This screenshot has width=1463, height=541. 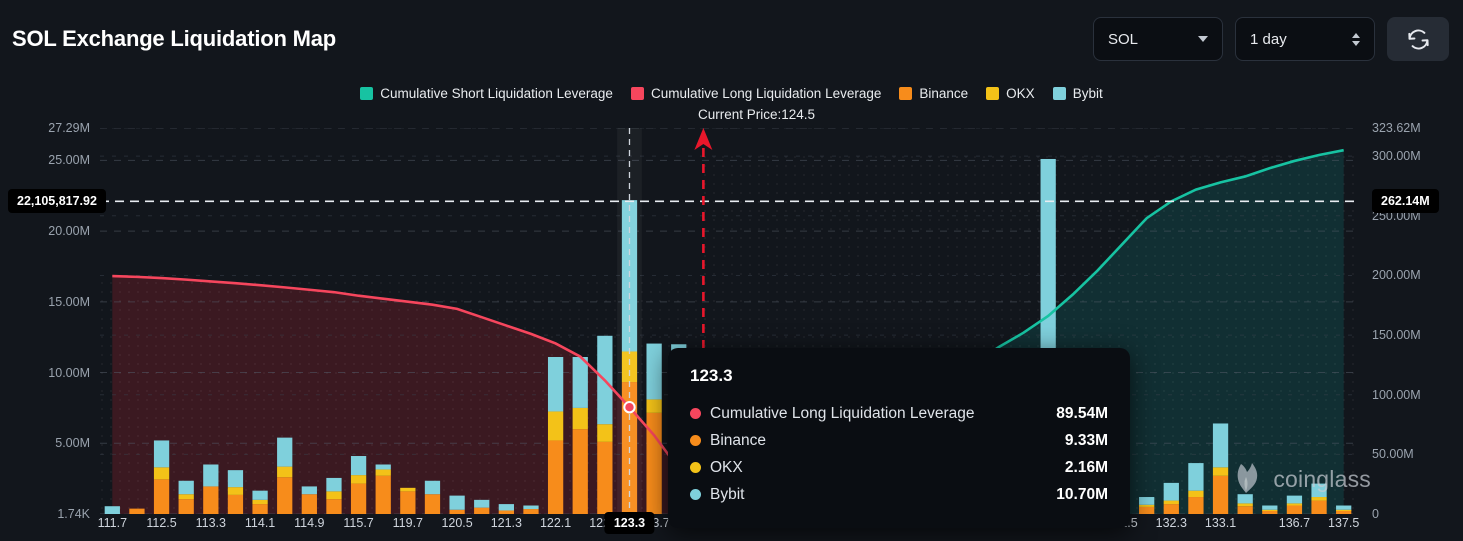 What do you see at coordinates (1396, 128) in the screenshot?
I see `y-axis-right-tick: 323.62M` at bounding box center [1396, 128].